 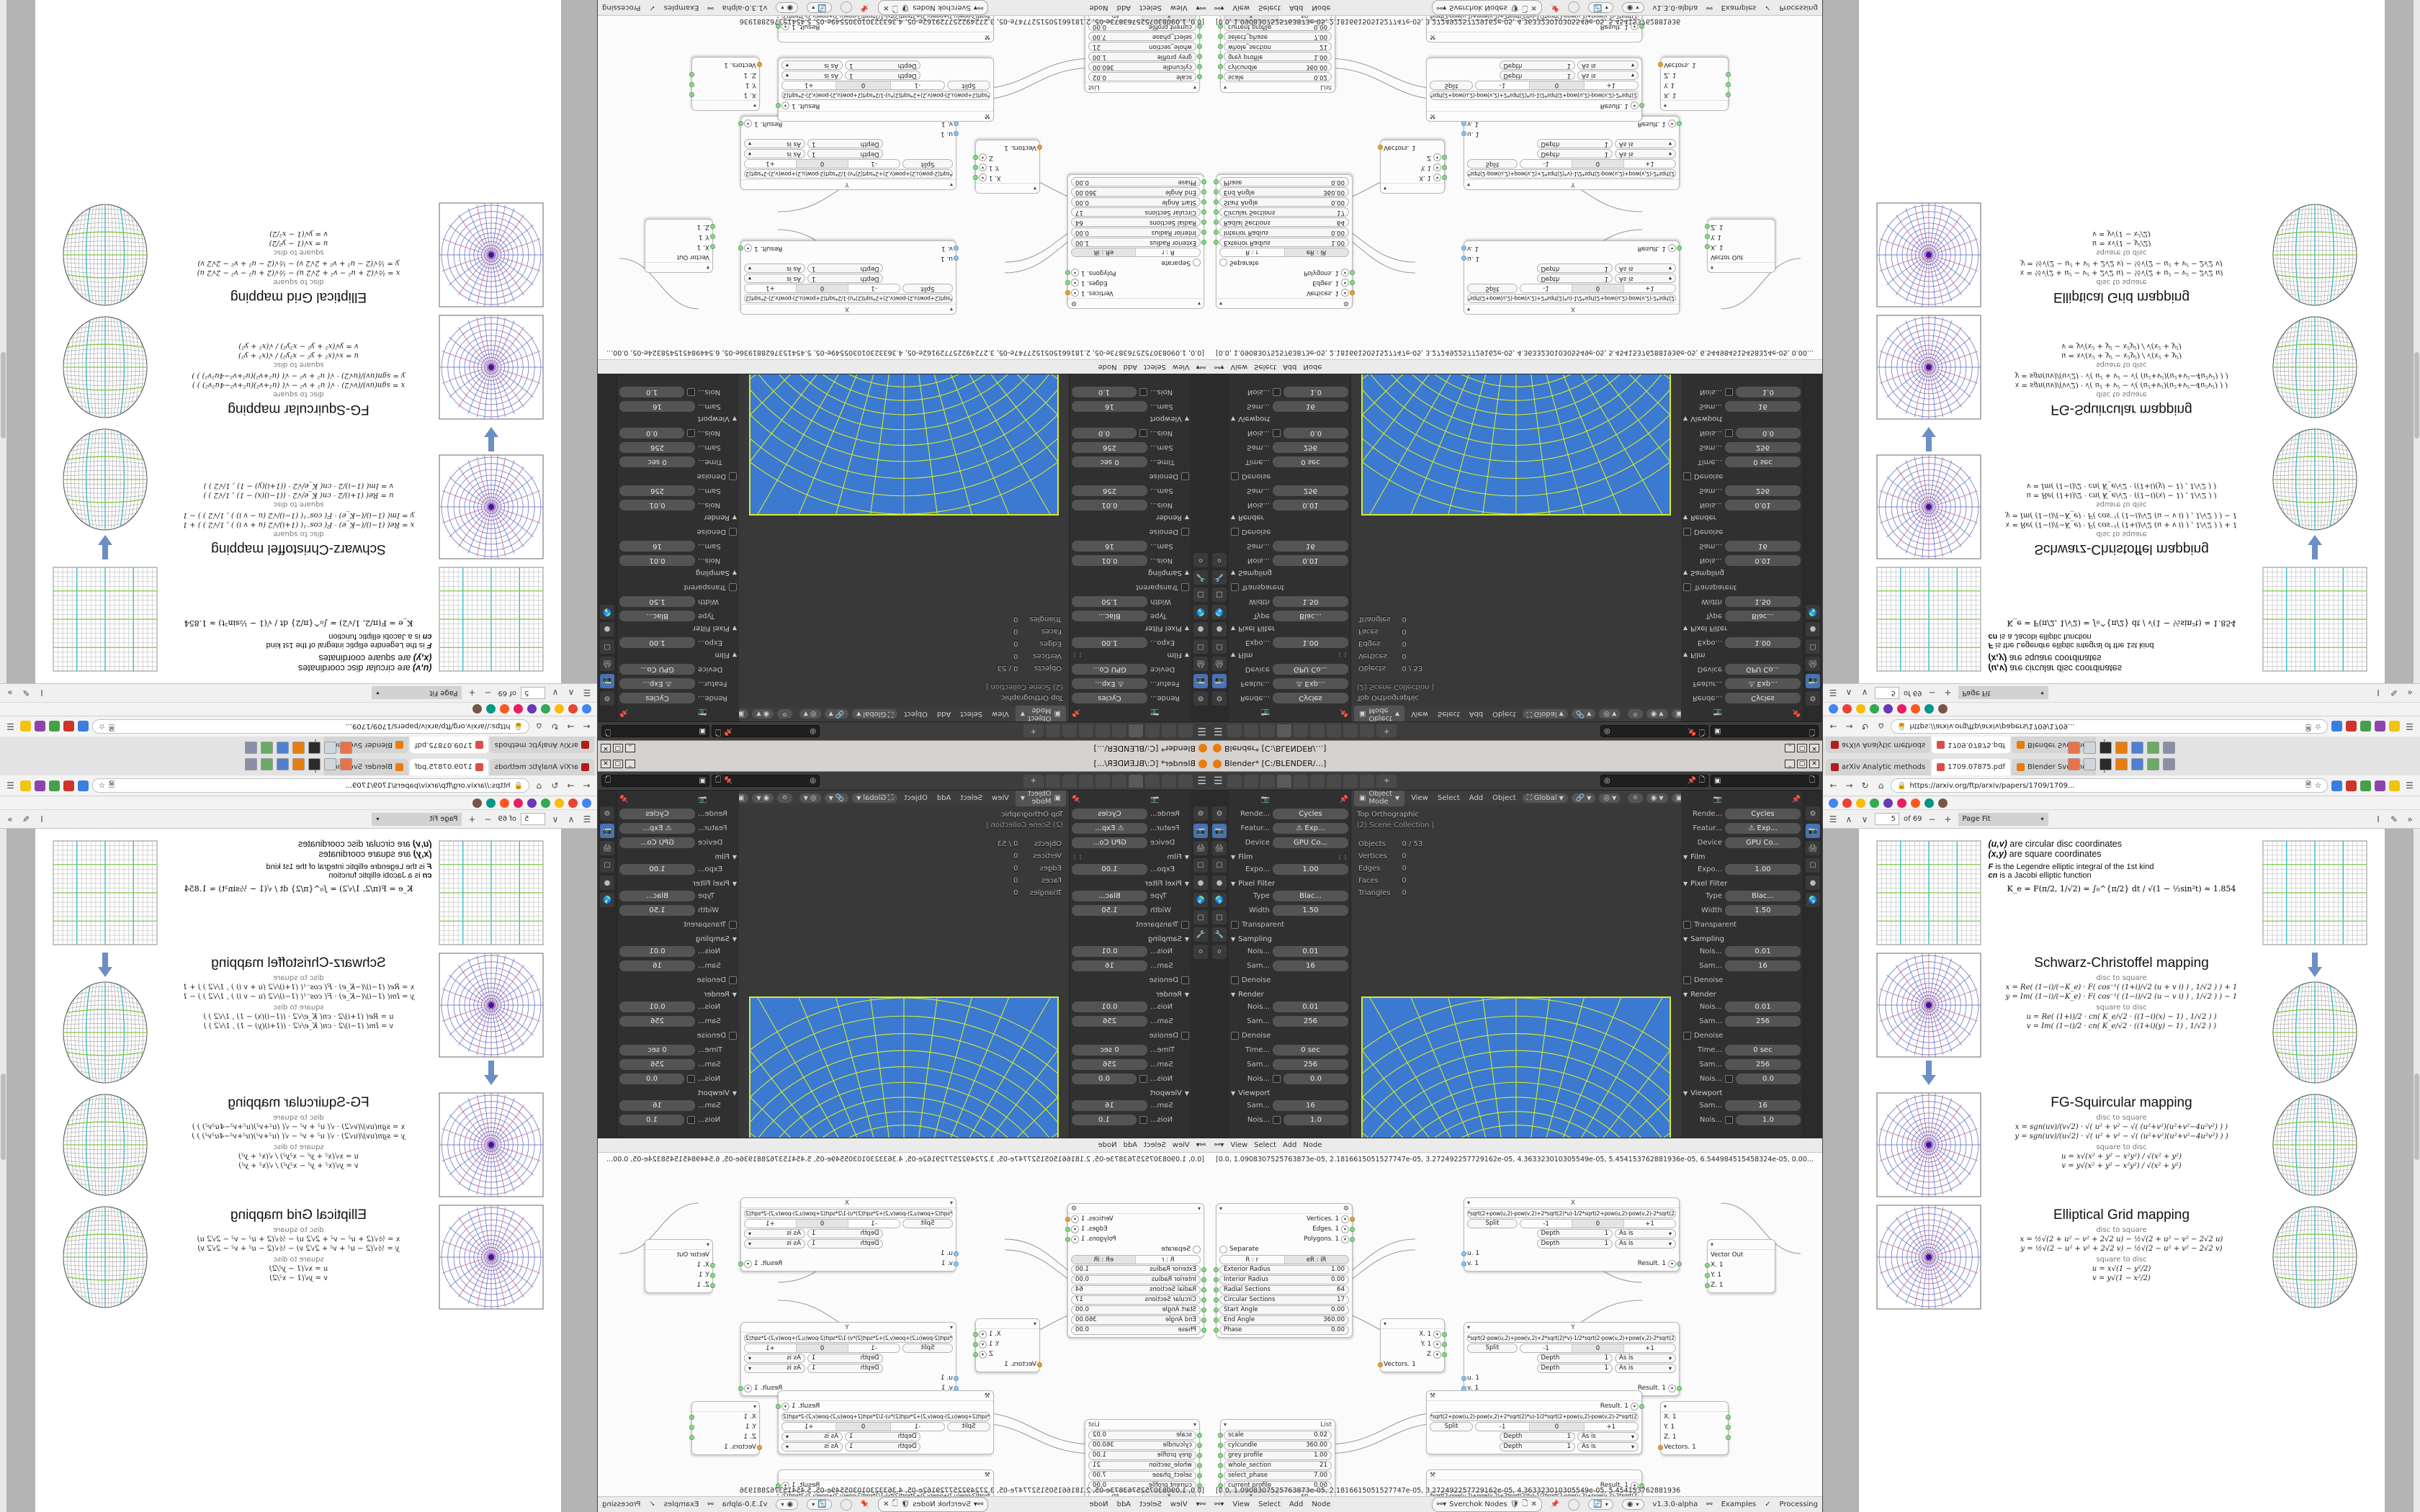 I want to click on zoom-level-select: Page Fit ▾, so click(x=417, y=819).